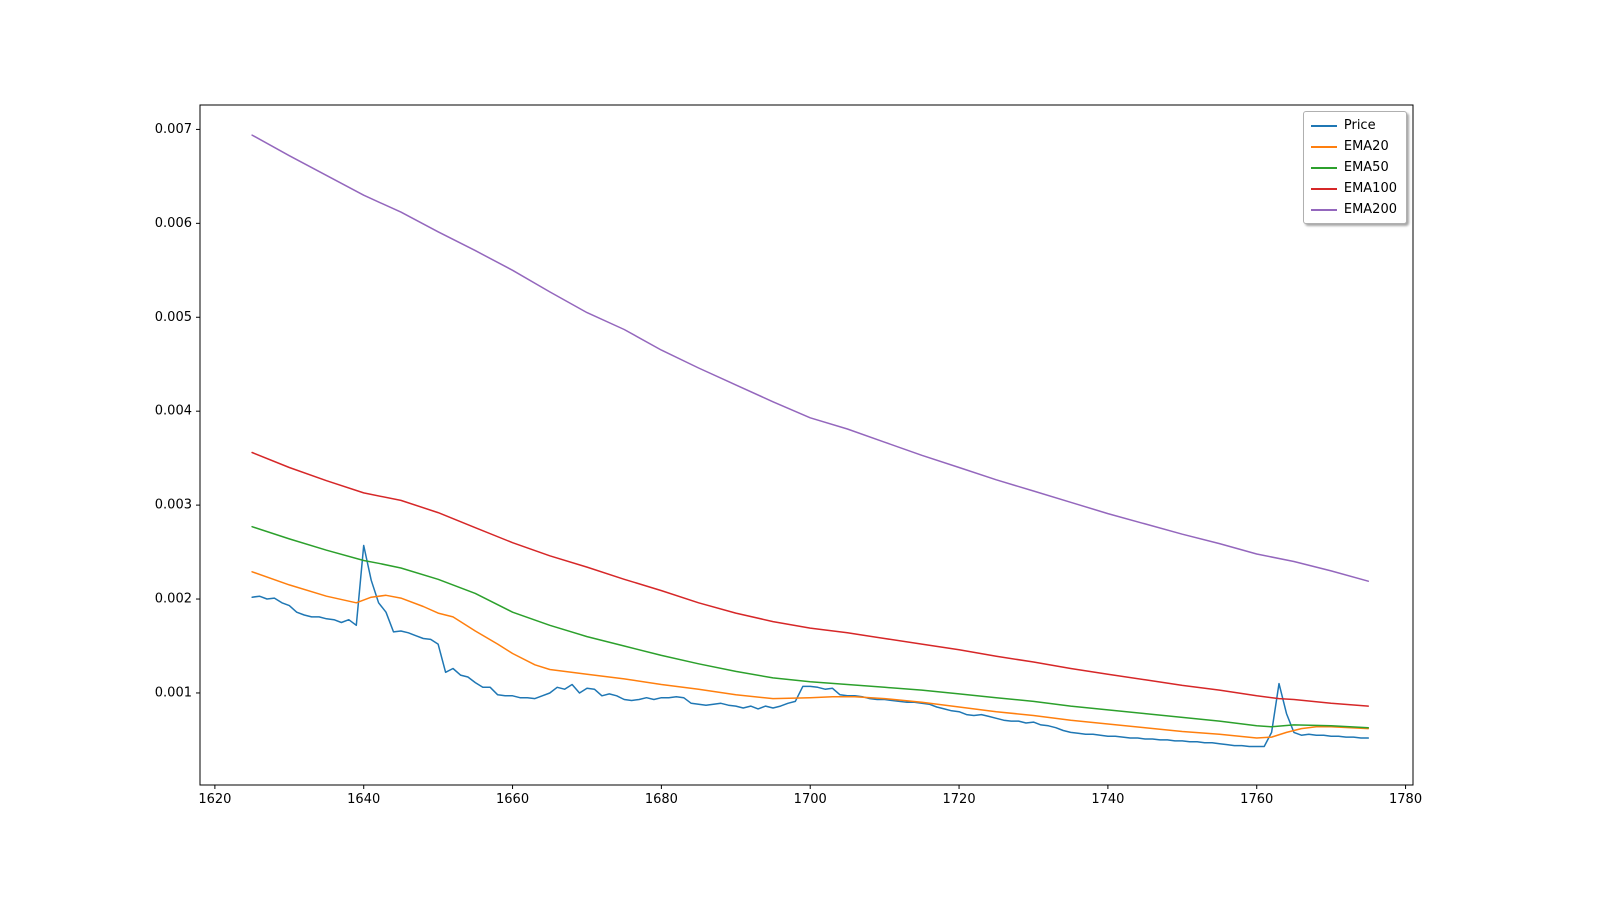  I want to click on x-tick-label: 1640, so click(363, 799).